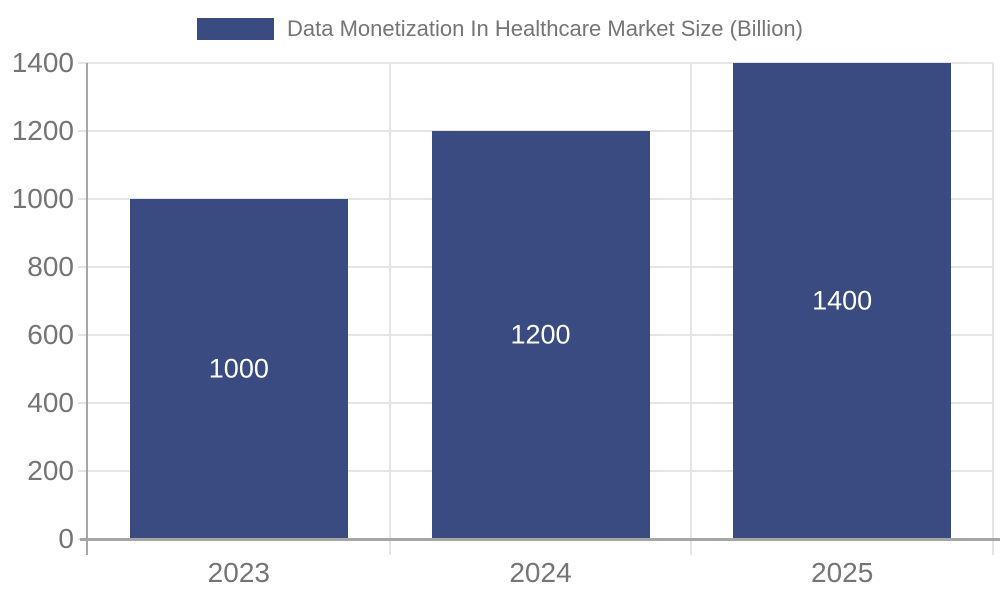 Image resolution: width=1000 pixels, height=600 pixels. What do you see at coordinates (87, 309) in the screenshot?
I see `y-axis-line` at bounding box center [87, 309].